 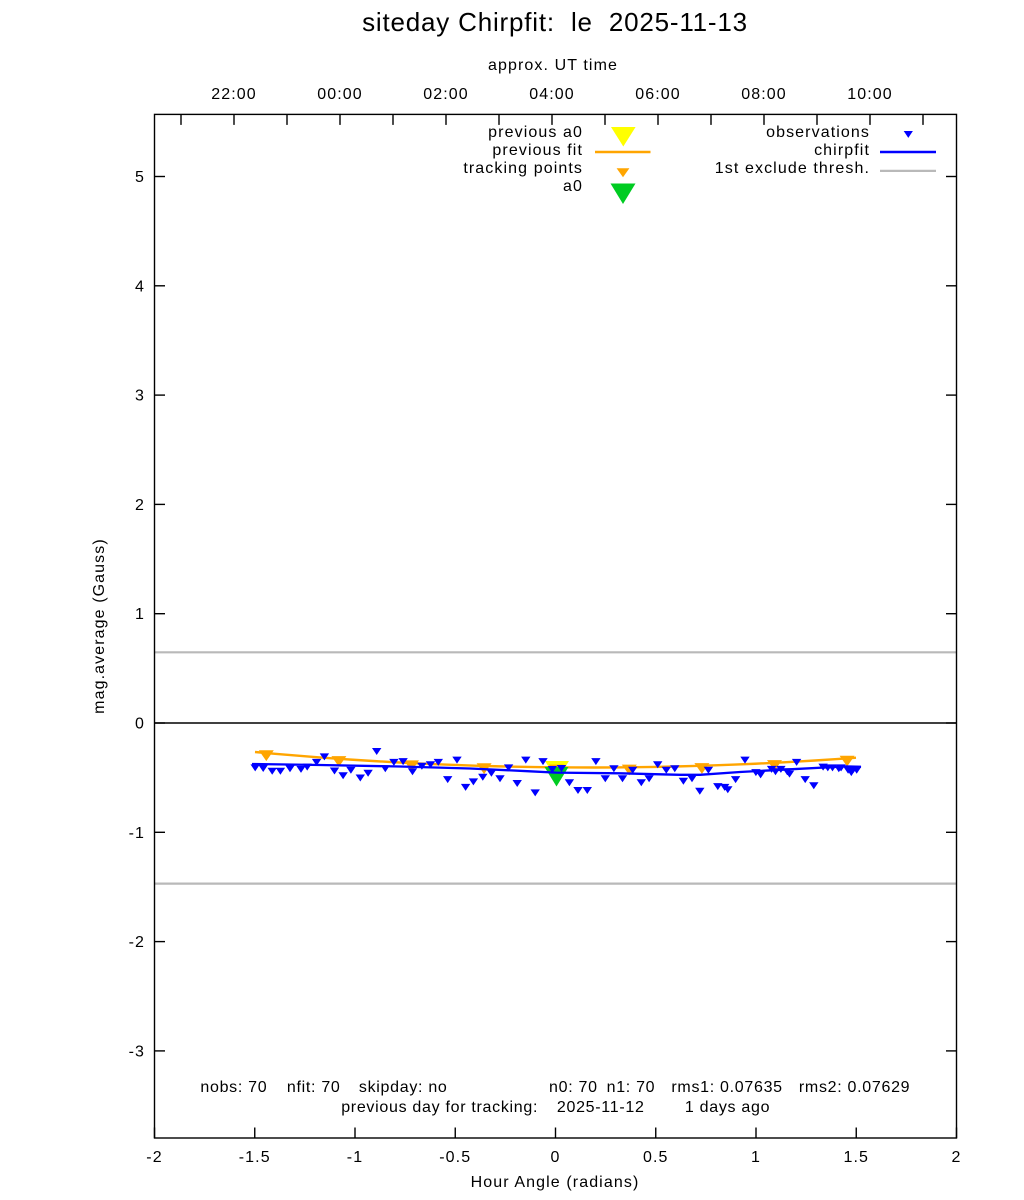 What do you see at coordinates (552, 94) in the screenshot?
I see `svg-text: 04:00` at bounding box center [552, 94].